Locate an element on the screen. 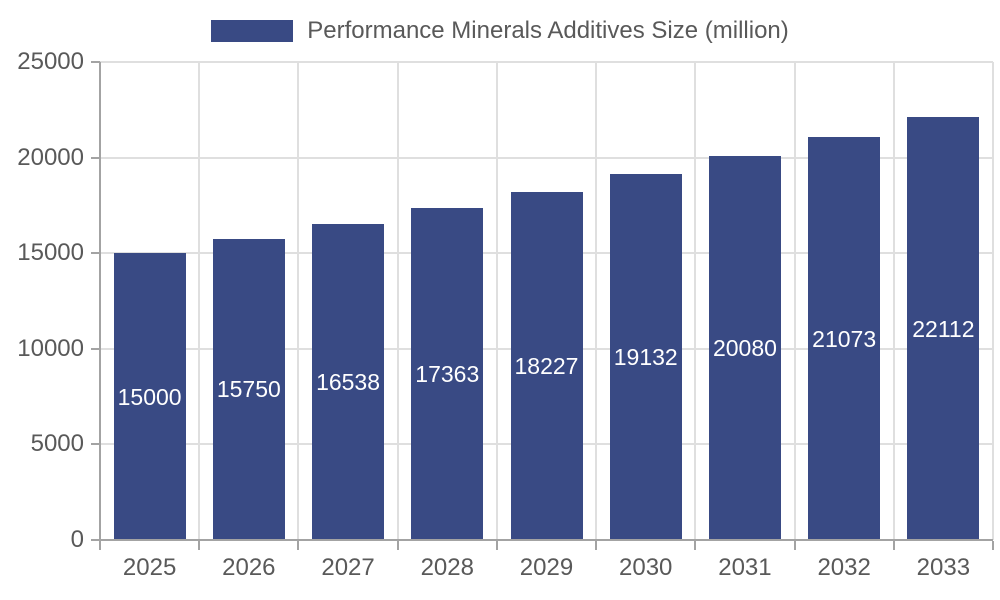 Image resolution: width=1000 pixels, height=600 pixels. bar-2031: 20080 is located at coordinates (744, 348).